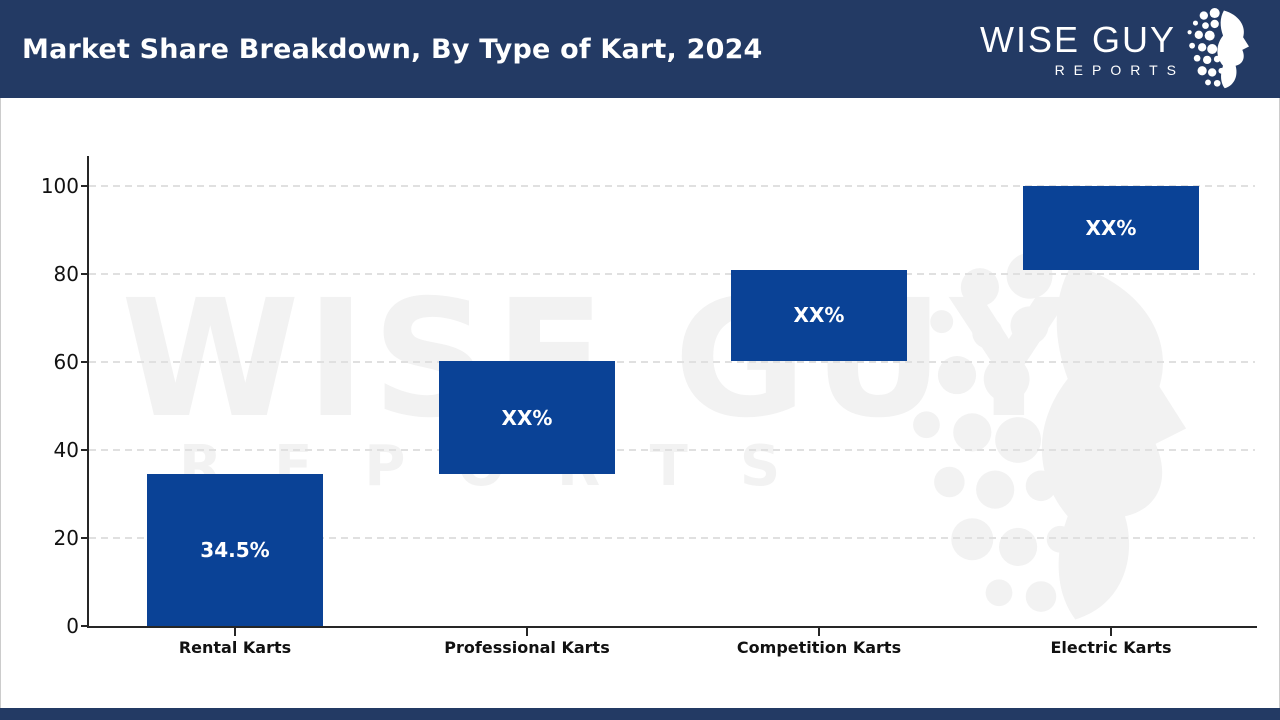  Describe the element at coordinates (66, 538) in the screenshot. I see `y-axis-tick-label: 20` at that location.